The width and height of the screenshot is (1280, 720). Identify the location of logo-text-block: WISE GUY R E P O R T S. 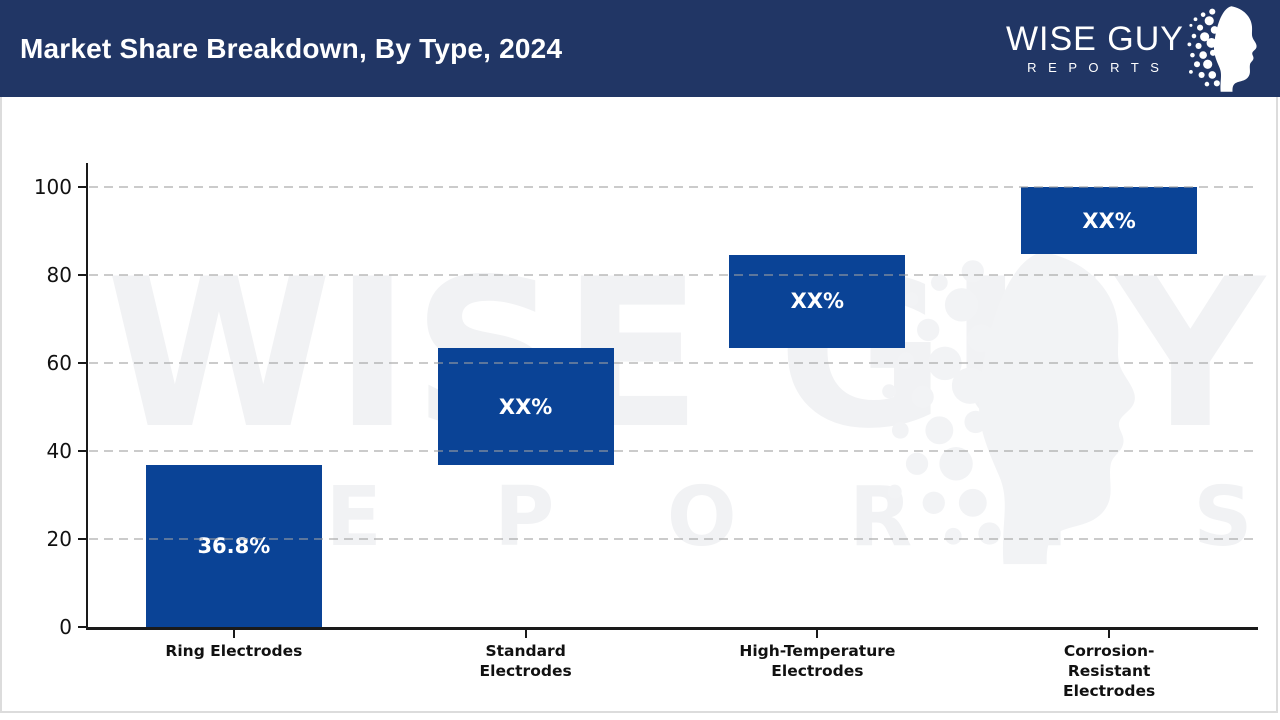
(1095, 48).